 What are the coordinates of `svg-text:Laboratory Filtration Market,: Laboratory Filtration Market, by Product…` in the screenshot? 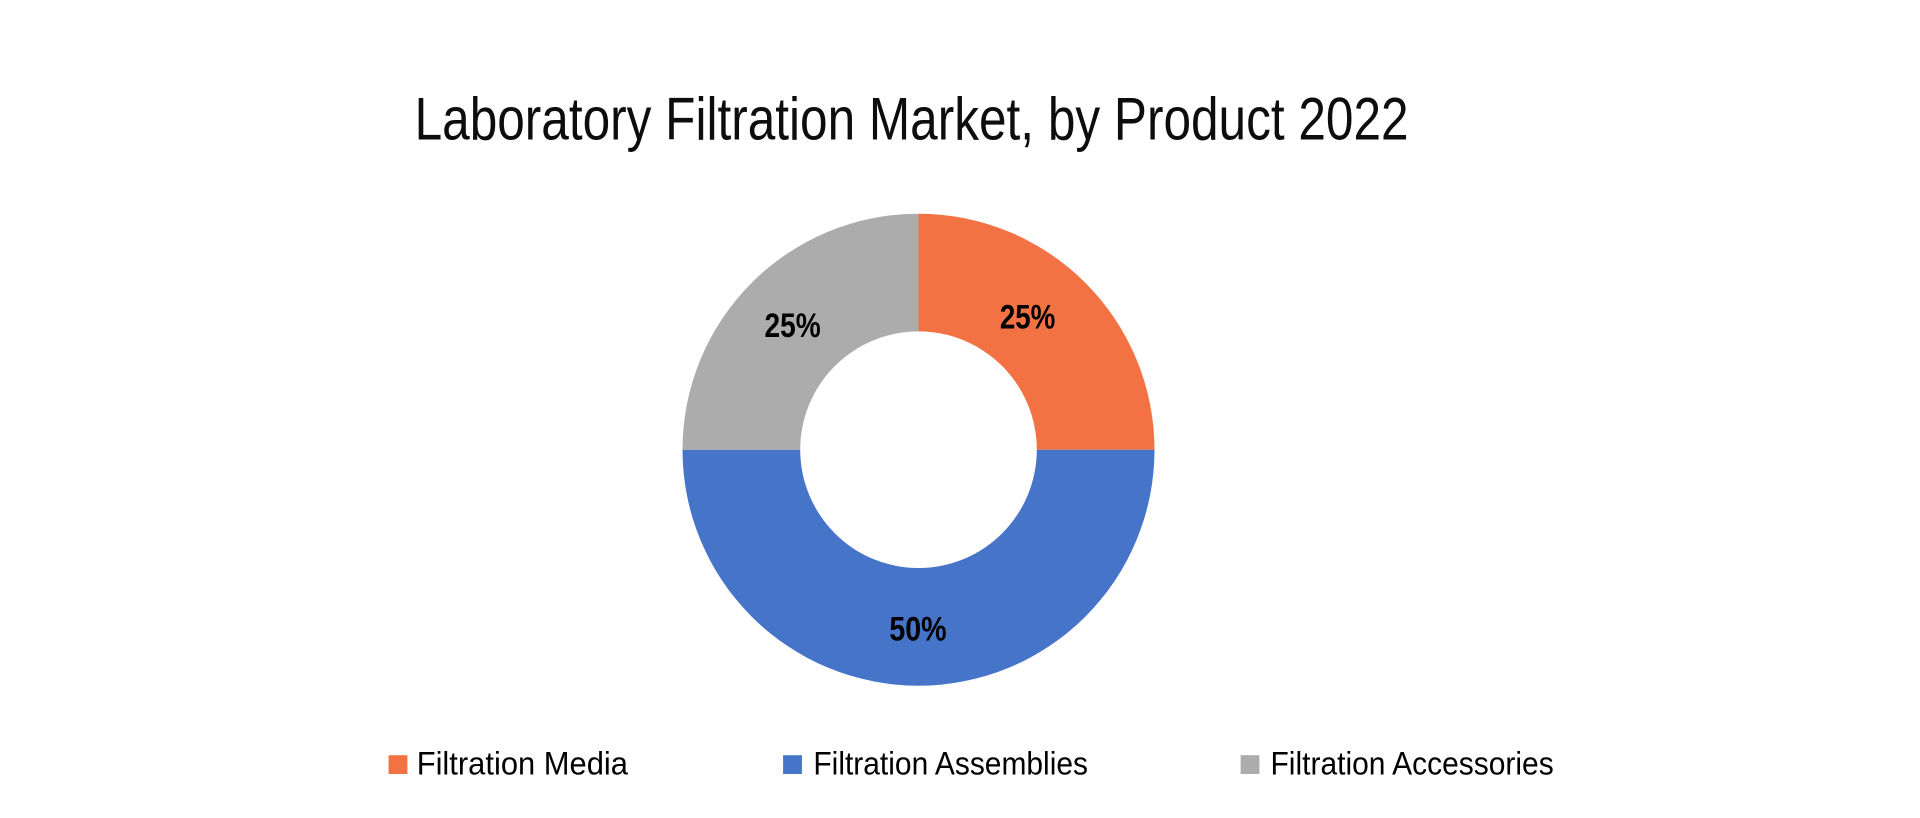 It's located at (912, 119).